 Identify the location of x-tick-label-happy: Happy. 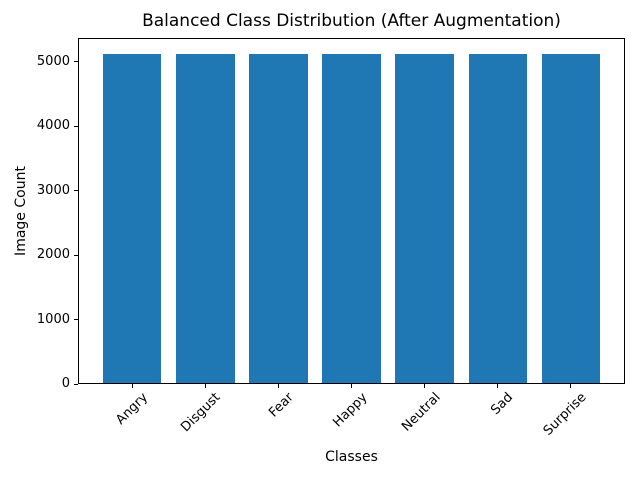
(350, 410).